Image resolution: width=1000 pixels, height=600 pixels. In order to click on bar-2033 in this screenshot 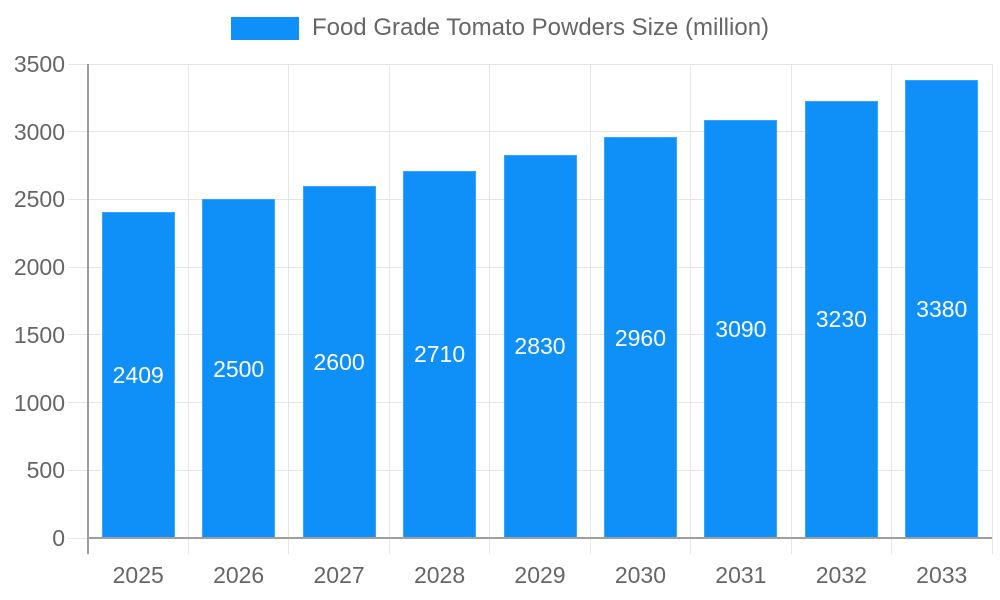, I will do `click(942, 309)`.